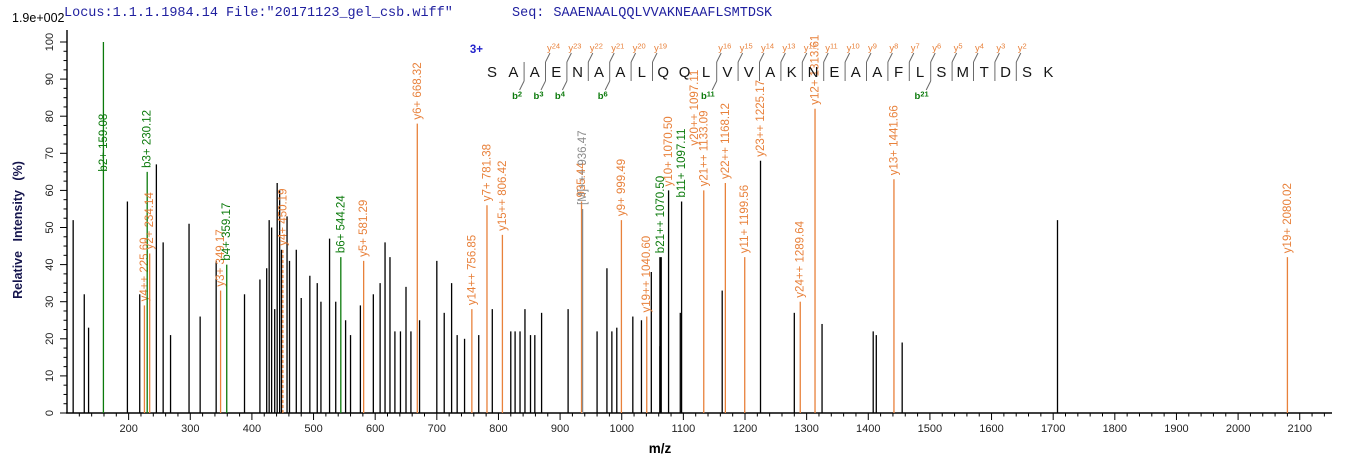 This screenshot has width=1362, height=473. What do you see at coordinates (1005, 72) in the screenshot?
I see `residue-letter: D` at bounding box center [1005, 72].